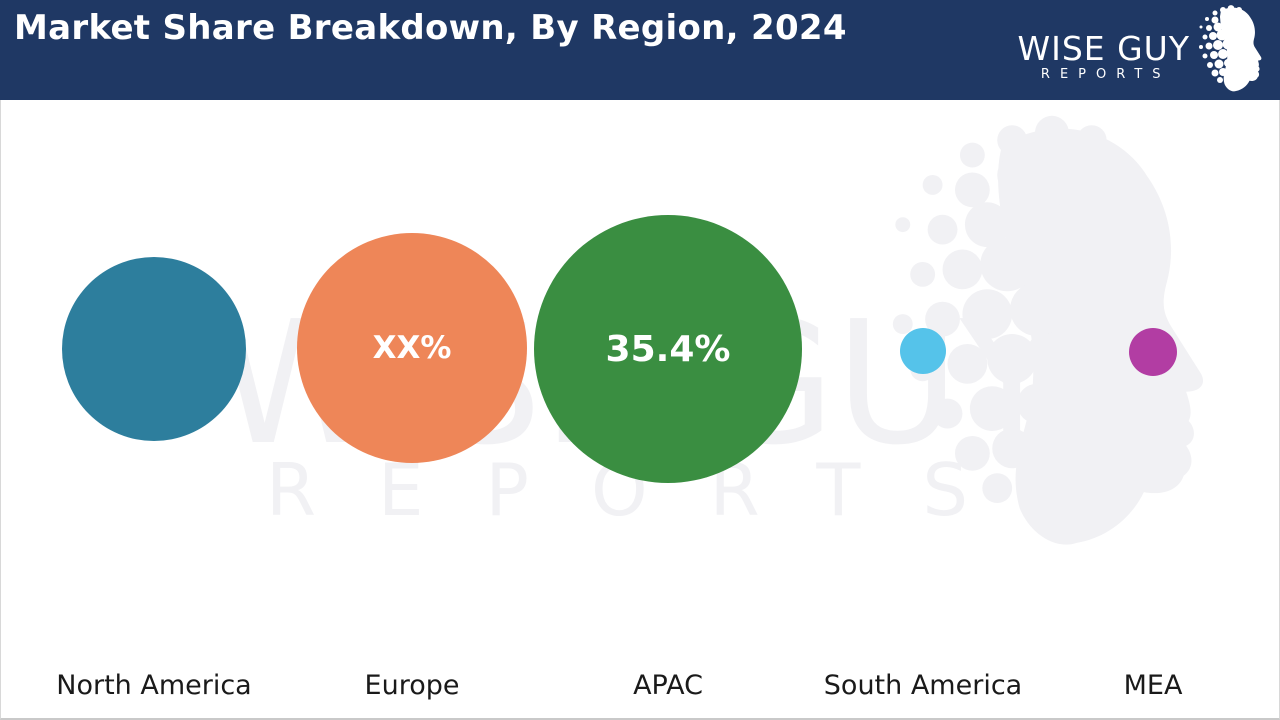  I want to click on bubble-south-america, so click(923, 351).